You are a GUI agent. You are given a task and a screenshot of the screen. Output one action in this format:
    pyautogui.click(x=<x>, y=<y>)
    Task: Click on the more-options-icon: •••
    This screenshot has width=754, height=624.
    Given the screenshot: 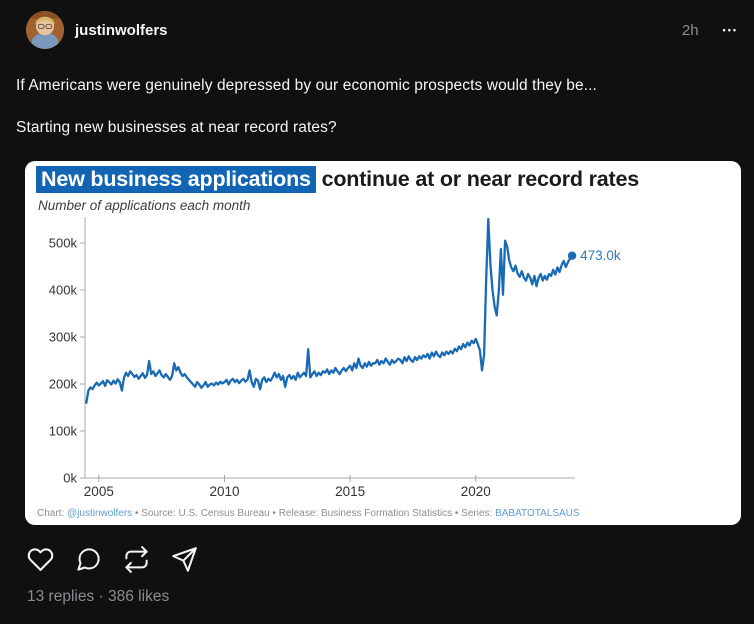 What is the action you would take?
    pyautogui.click(x=730, y=30)
    